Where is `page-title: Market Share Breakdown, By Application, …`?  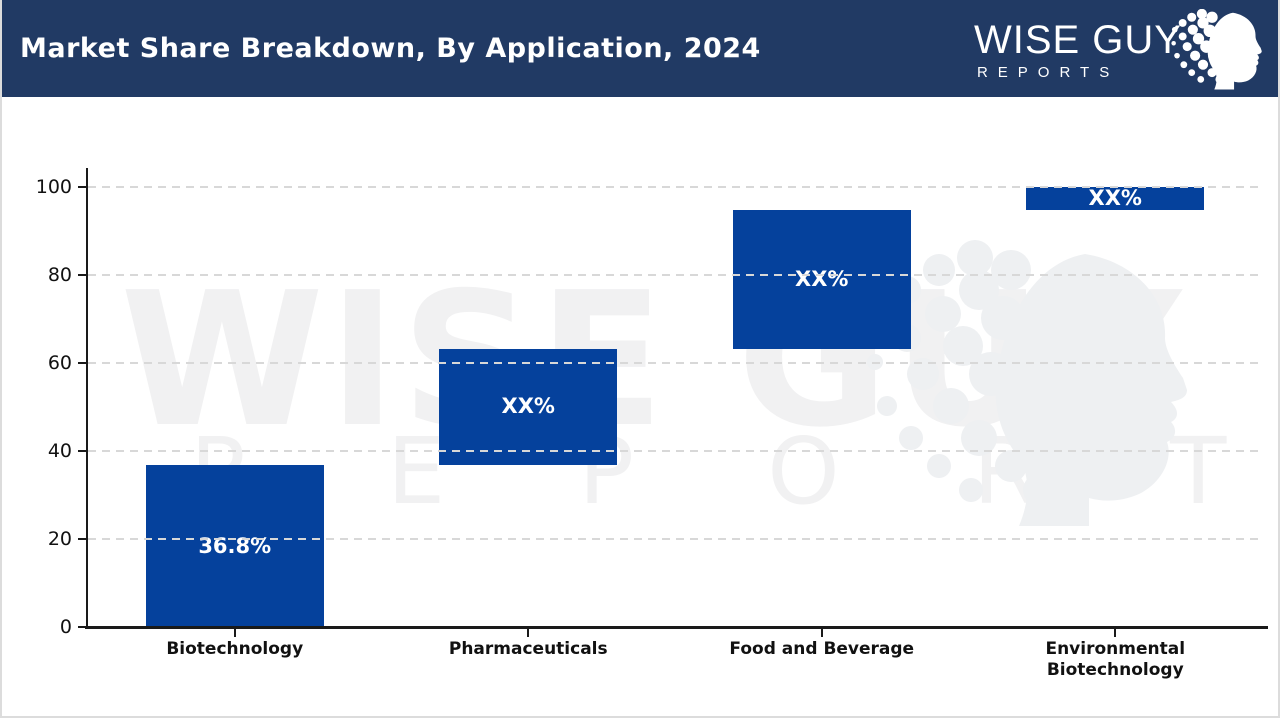 page-title: Market Share Breakdown, By Application, … is located at coordinates (390, 48).